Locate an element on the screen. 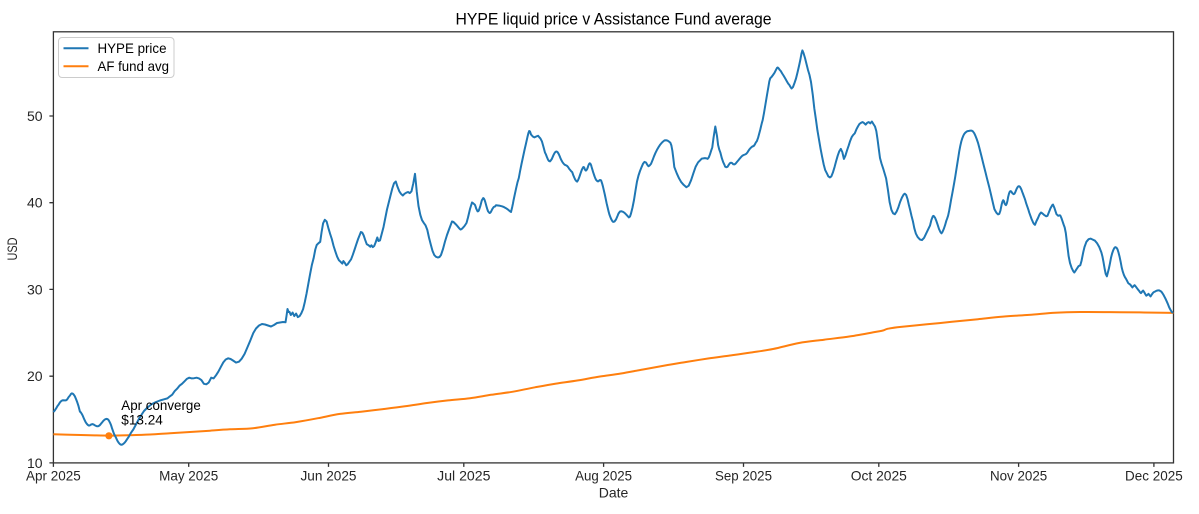  svg-text: Sep 2025 is located at coordinates (743, 476).